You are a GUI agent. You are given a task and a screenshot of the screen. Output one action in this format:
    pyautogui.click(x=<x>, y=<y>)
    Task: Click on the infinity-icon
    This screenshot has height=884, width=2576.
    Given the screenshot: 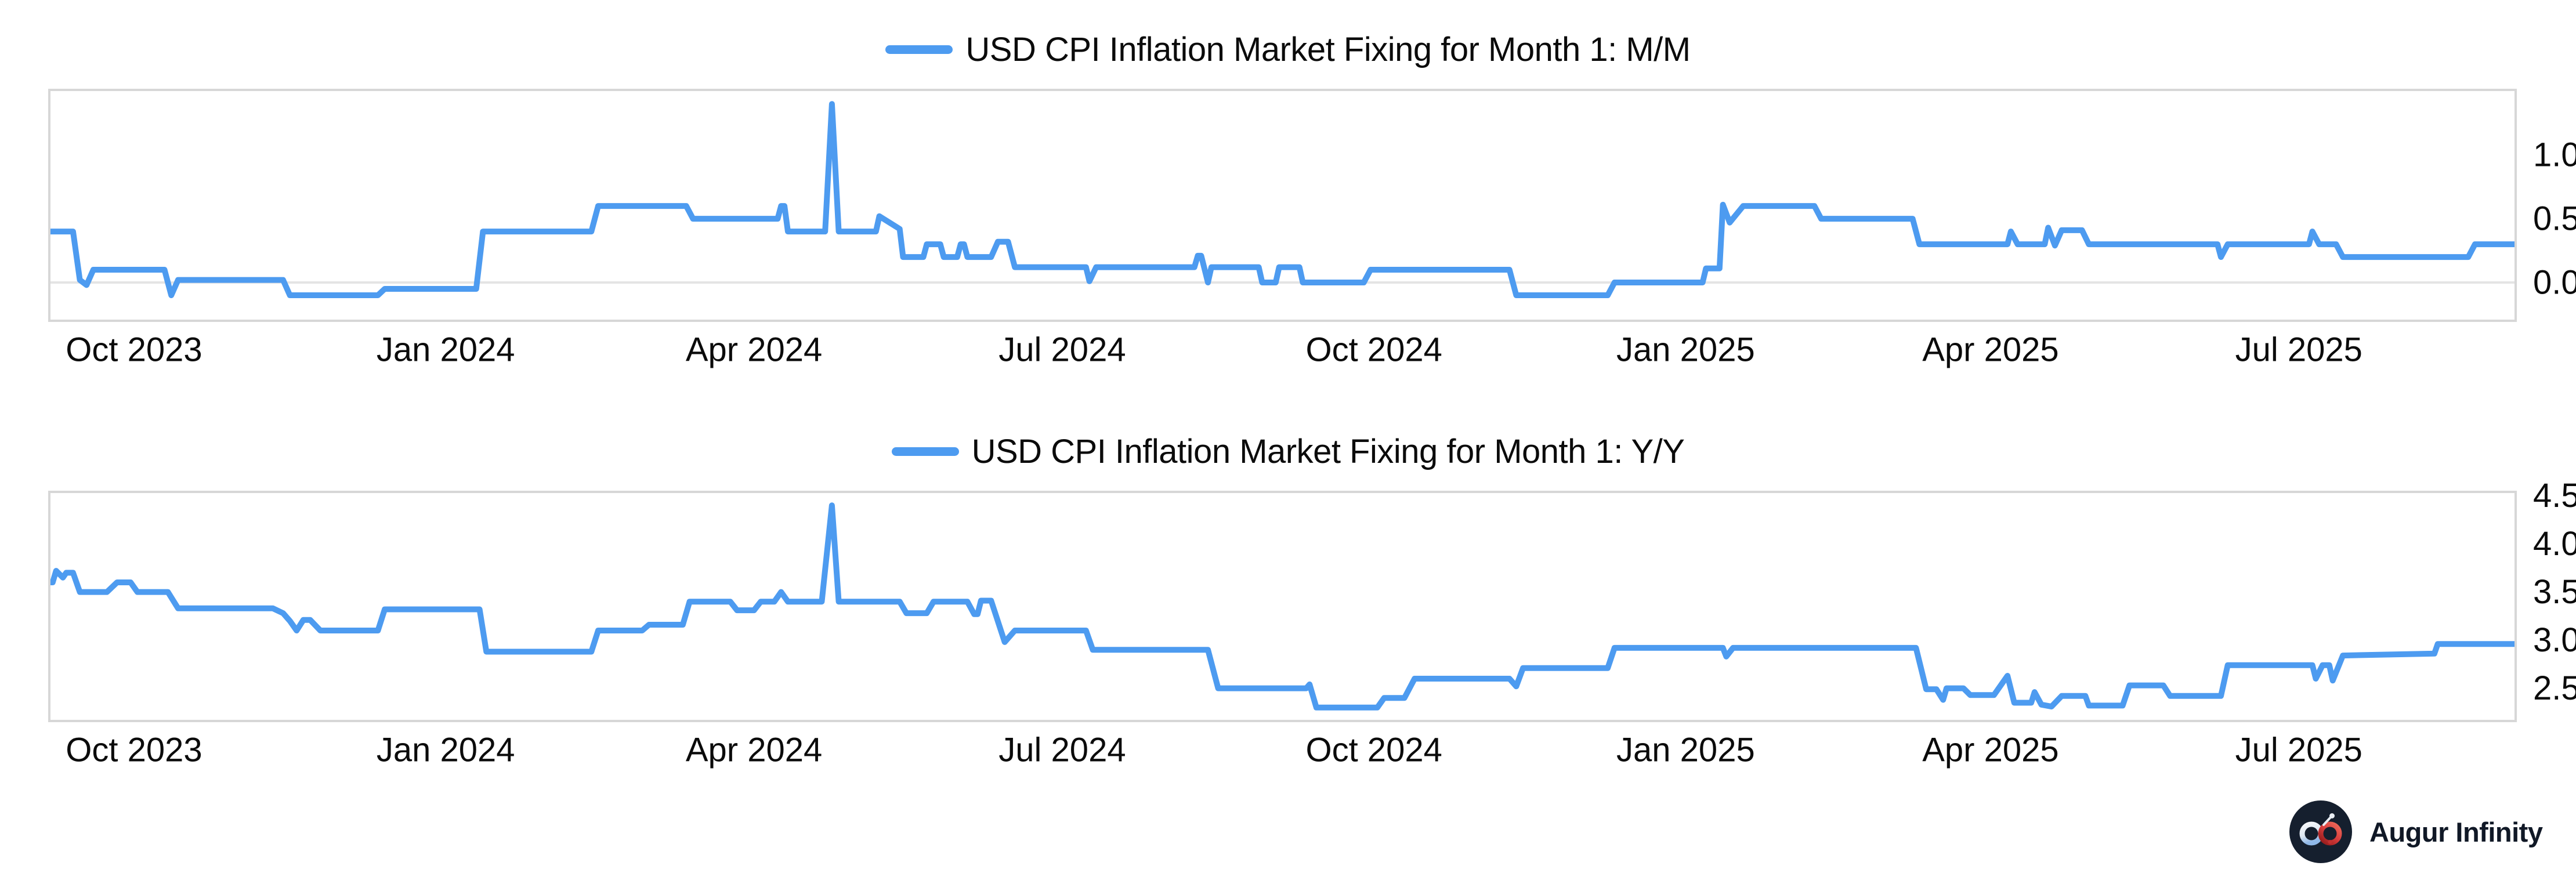 What is the action you would take?
    pyautogui.click(x=2320, y=831)
    